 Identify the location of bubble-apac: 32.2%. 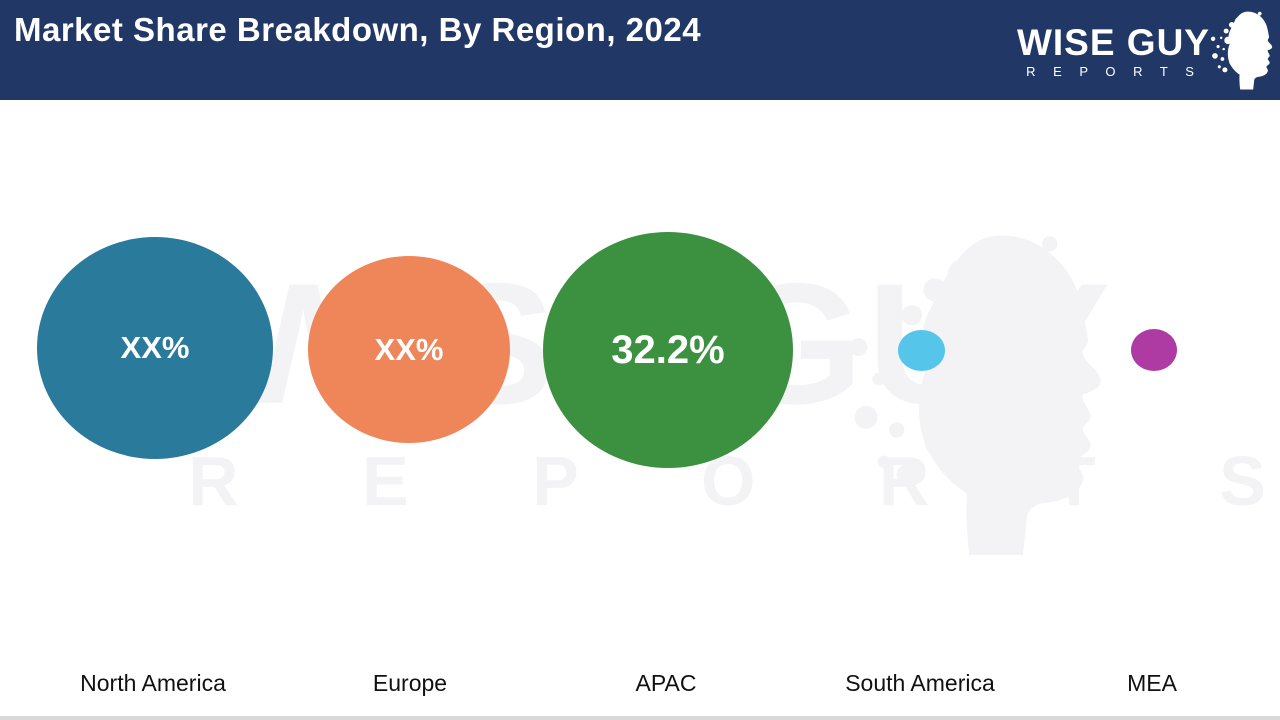
(668, 350).